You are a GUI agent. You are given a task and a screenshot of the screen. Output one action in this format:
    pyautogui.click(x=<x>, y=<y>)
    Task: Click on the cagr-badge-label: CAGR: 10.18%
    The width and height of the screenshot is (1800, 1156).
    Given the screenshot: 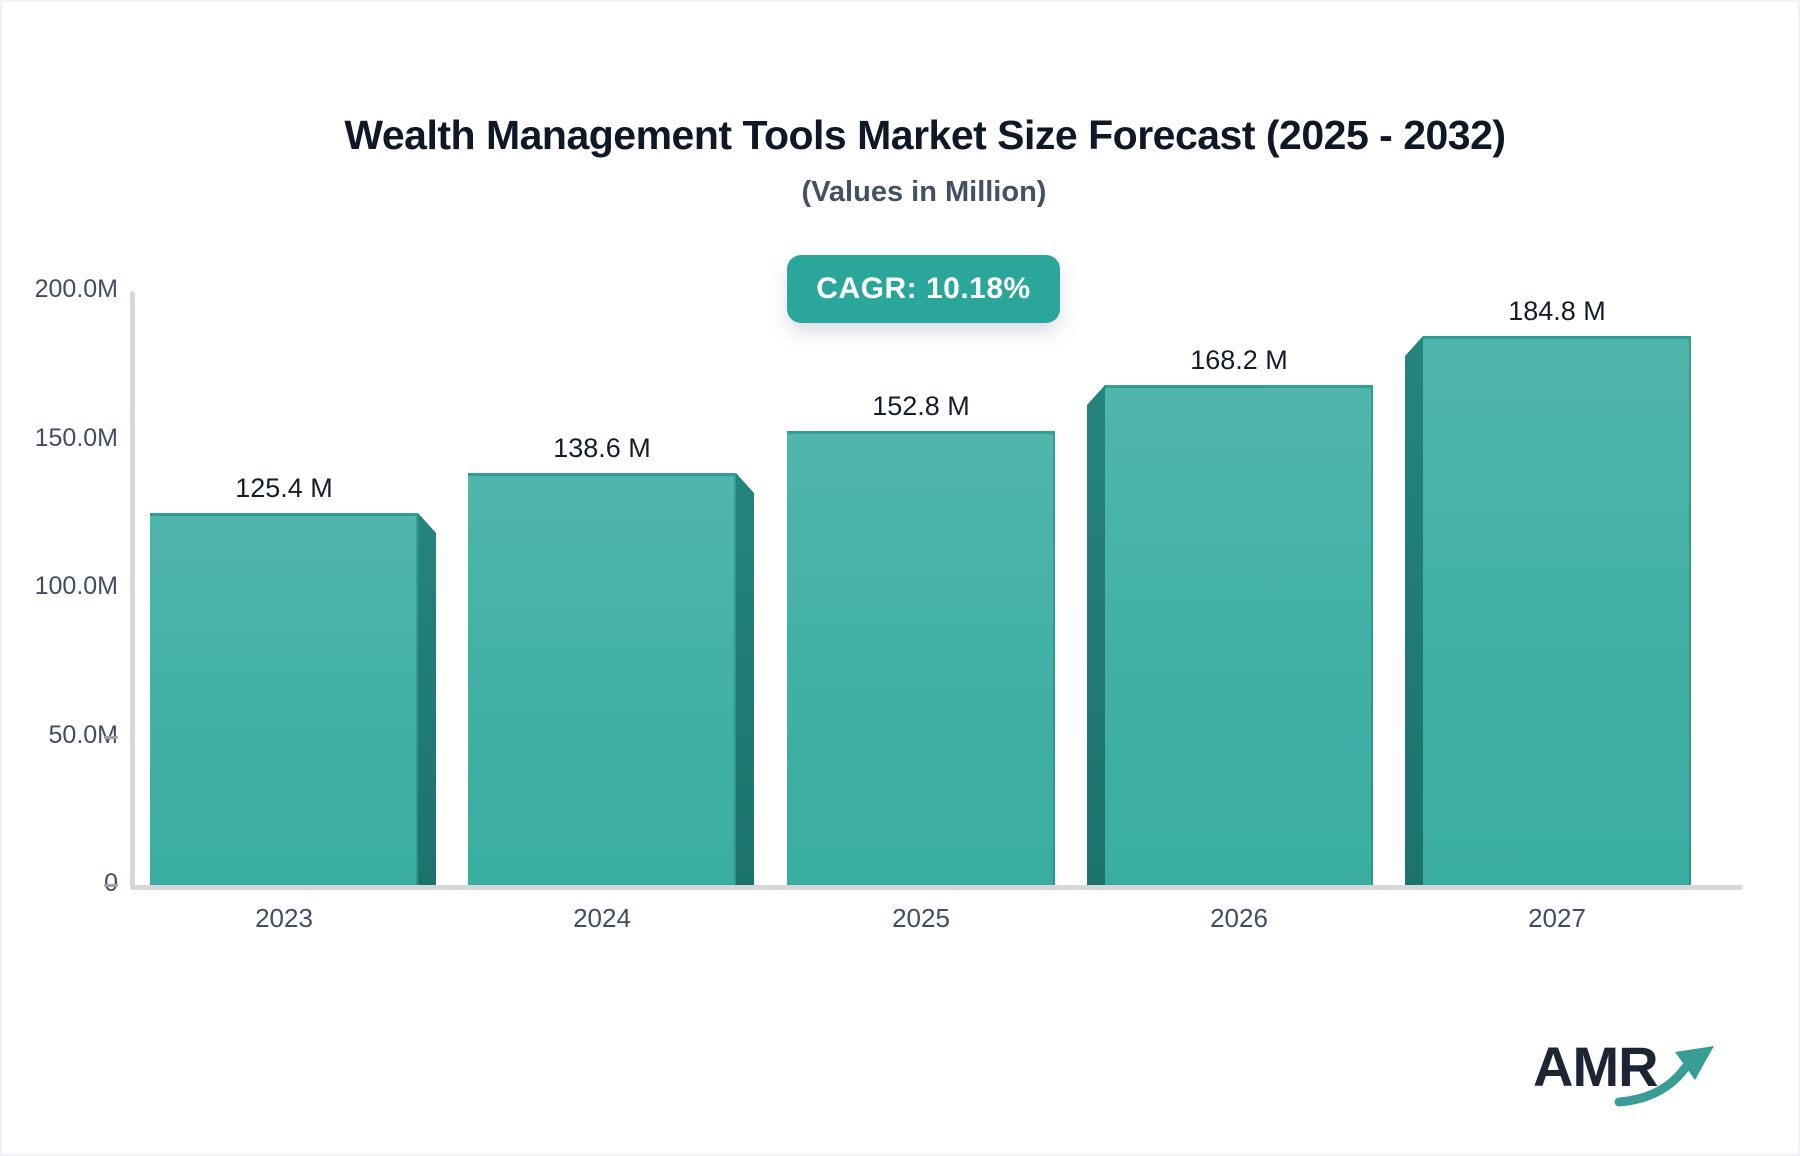 What is the action you would take?
    pyautogui.click(x=923, y=288)
    